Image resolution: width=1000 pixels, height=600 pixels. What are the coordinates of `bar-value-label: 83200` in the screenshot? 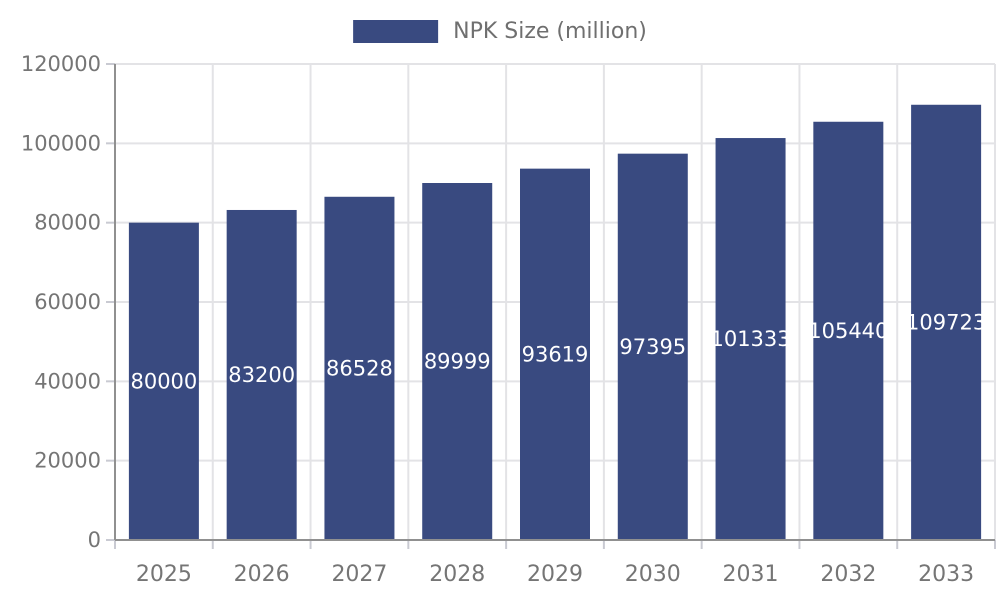 It's located at (261, 375).